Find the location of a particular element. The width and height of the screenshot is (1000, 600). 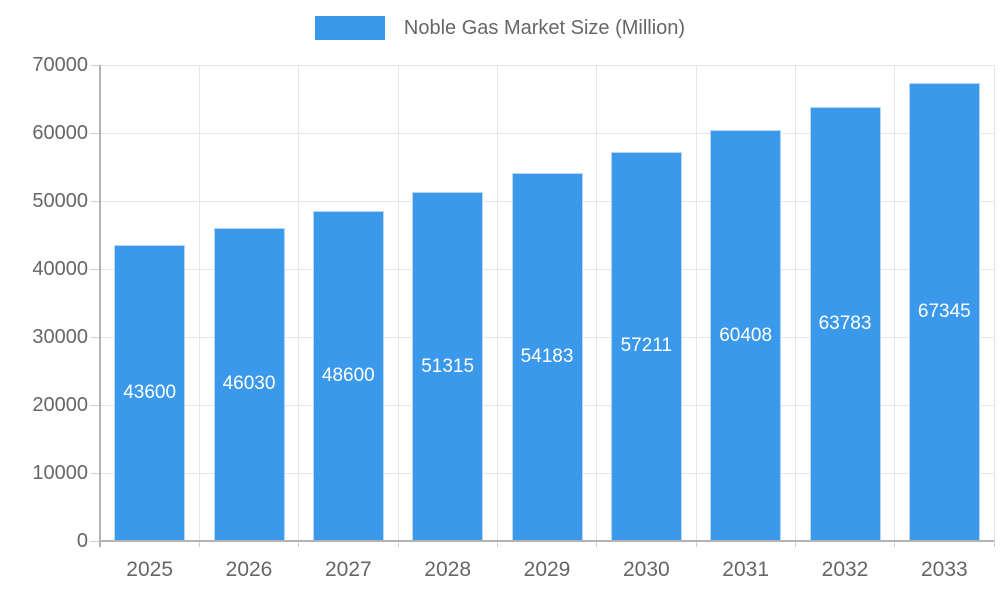

y-tick-label-10000: 10000 is located at coordinates (60, 473).